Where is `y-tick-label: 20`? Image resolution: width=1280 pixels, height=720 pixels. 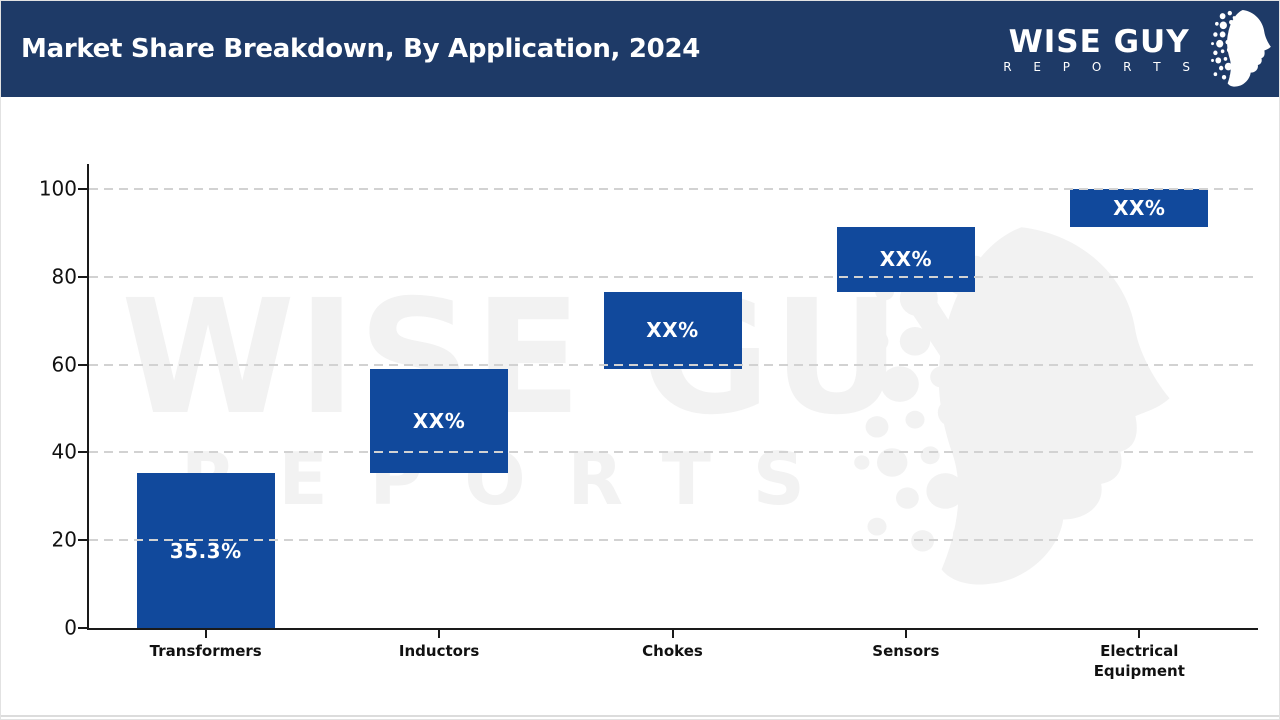 y-tick-label: 20 is located at coordinates (64, 539).